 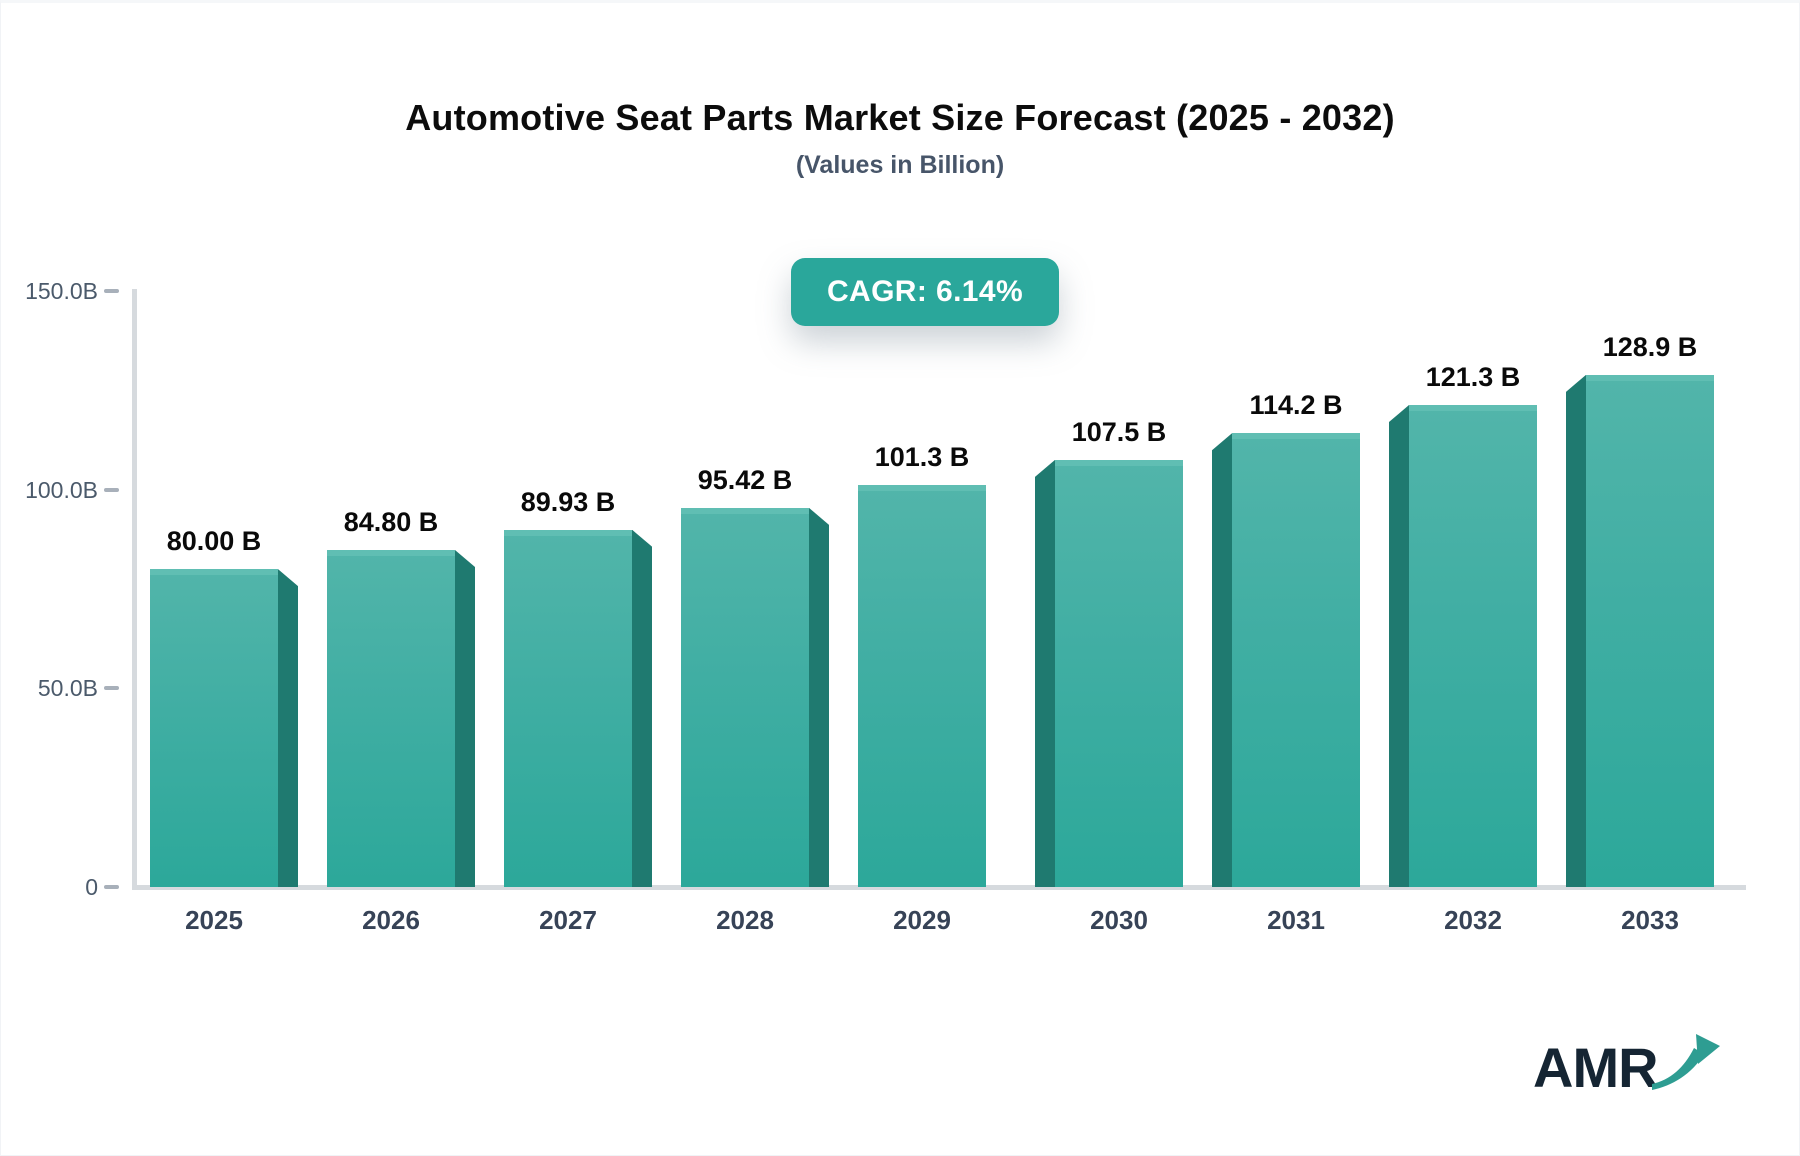 What do you see at coordinates (922, 456) in the screenshot?
I see `bar-value-label: 101.3 B` at bounding box center [922, 456].